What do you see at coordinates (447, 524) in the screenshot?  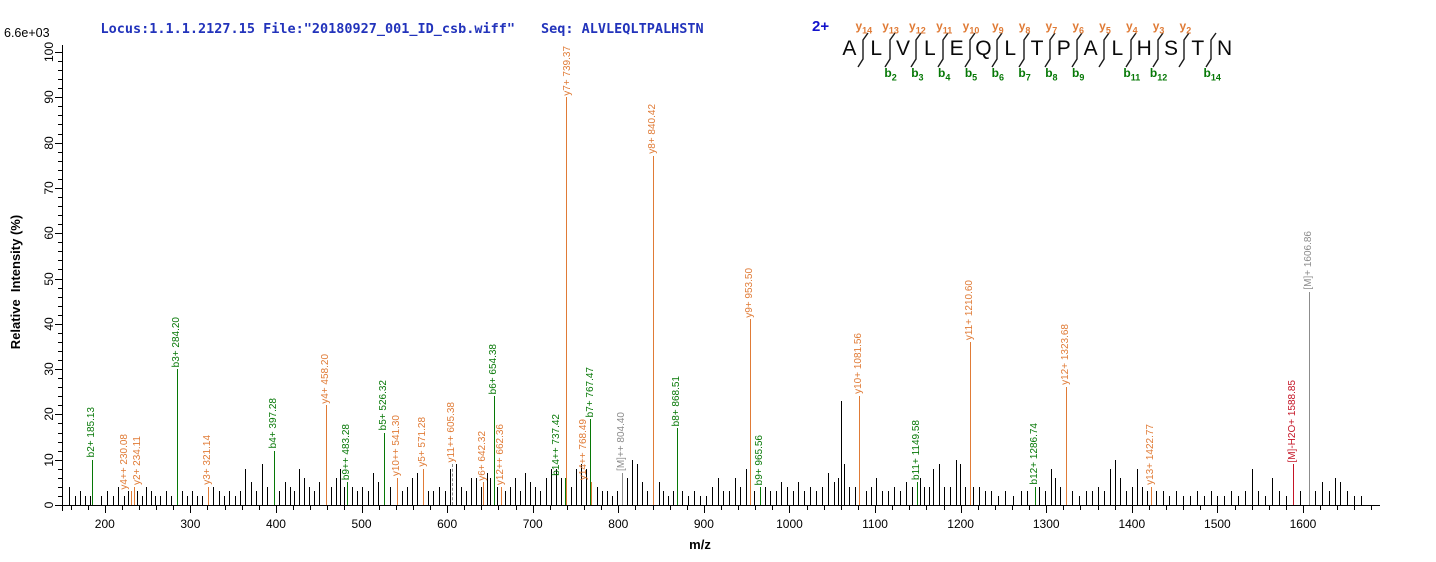 I see `x-tick-label: 600` at bounding box center [447, 524].